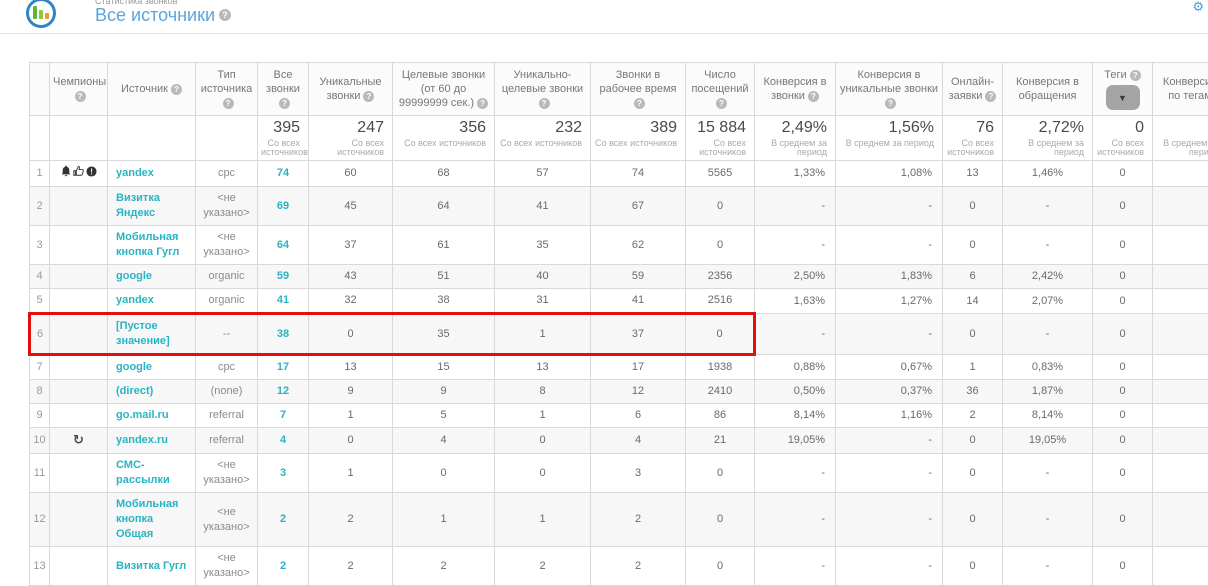  Describe the element at coordinates (973, 367) in the screenshot. I see `online-leads-value: 1` at that location.